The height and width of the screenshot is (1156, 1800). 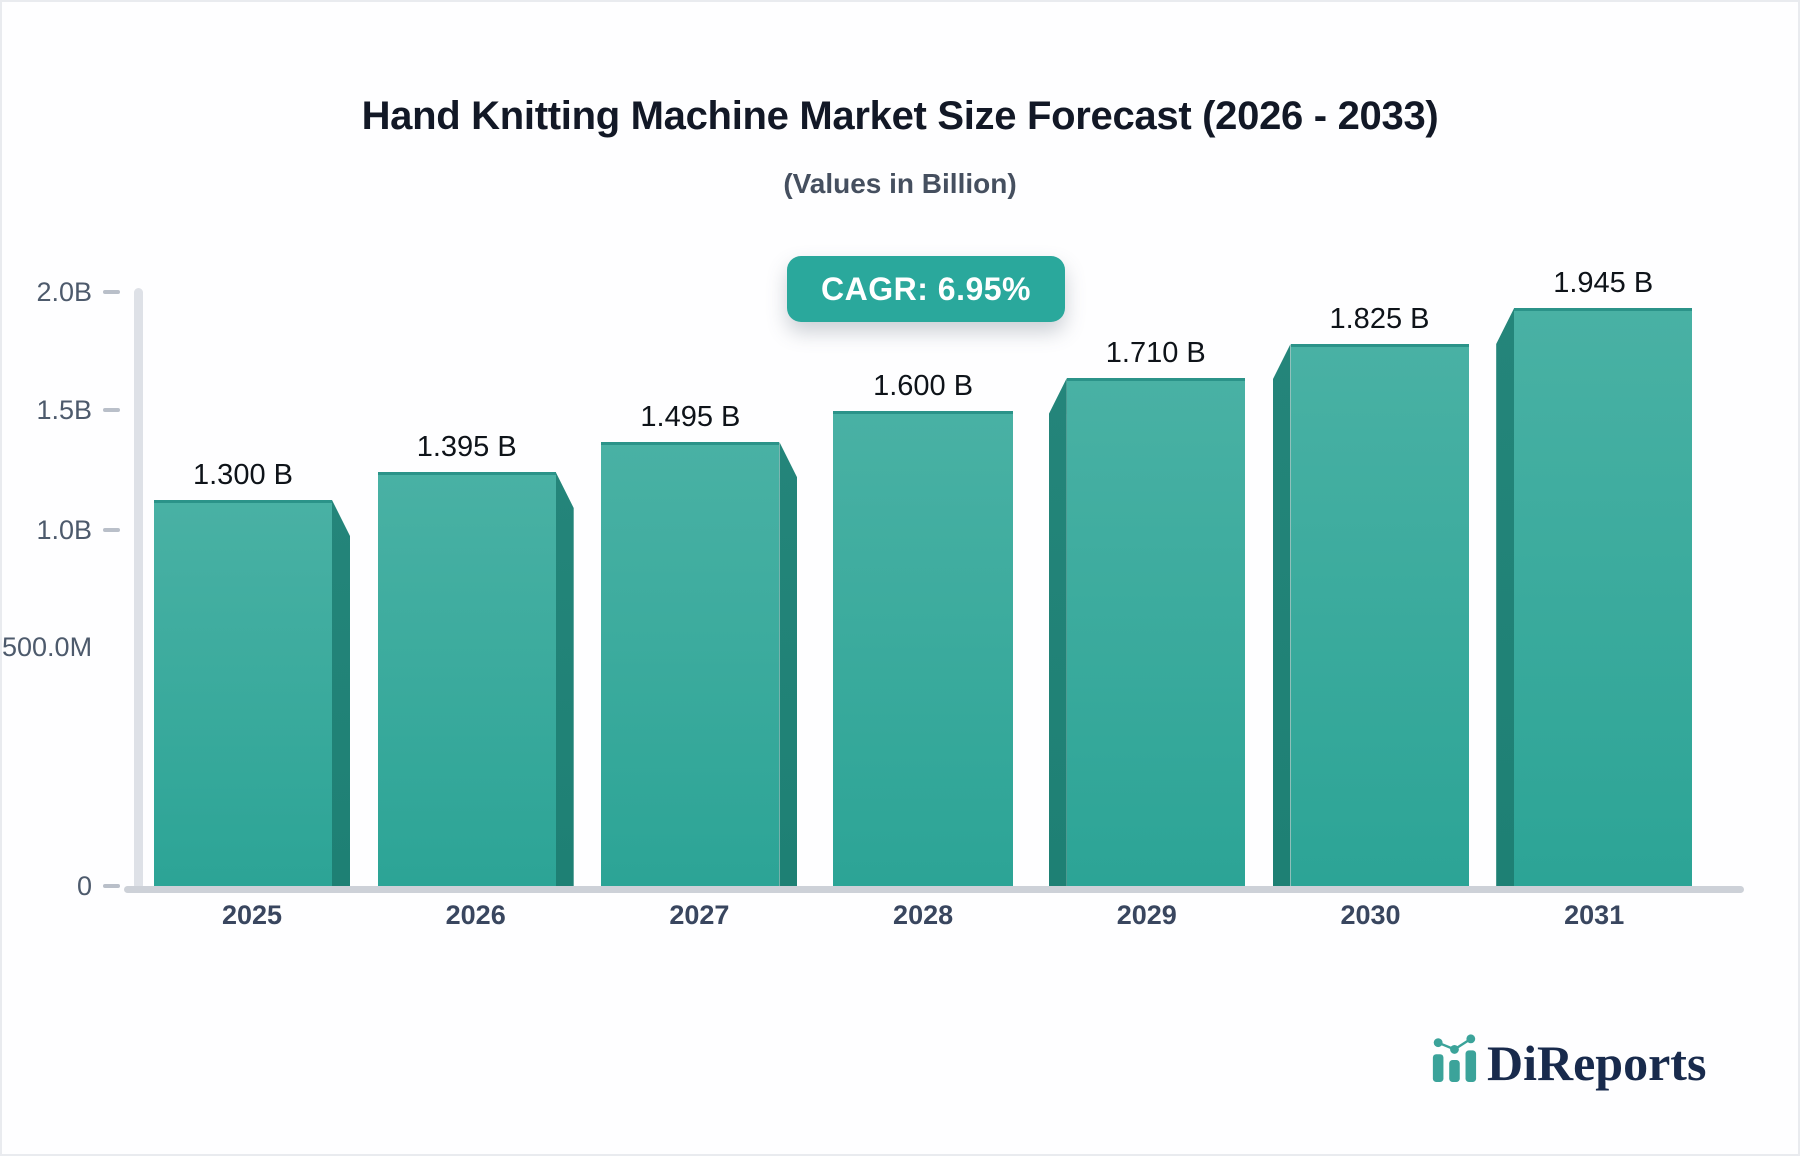 What do you see at coordinates (466, 447) in the screenshot?
I see `bar-value-label: 1.395 B` at bounding box center [466, 447].